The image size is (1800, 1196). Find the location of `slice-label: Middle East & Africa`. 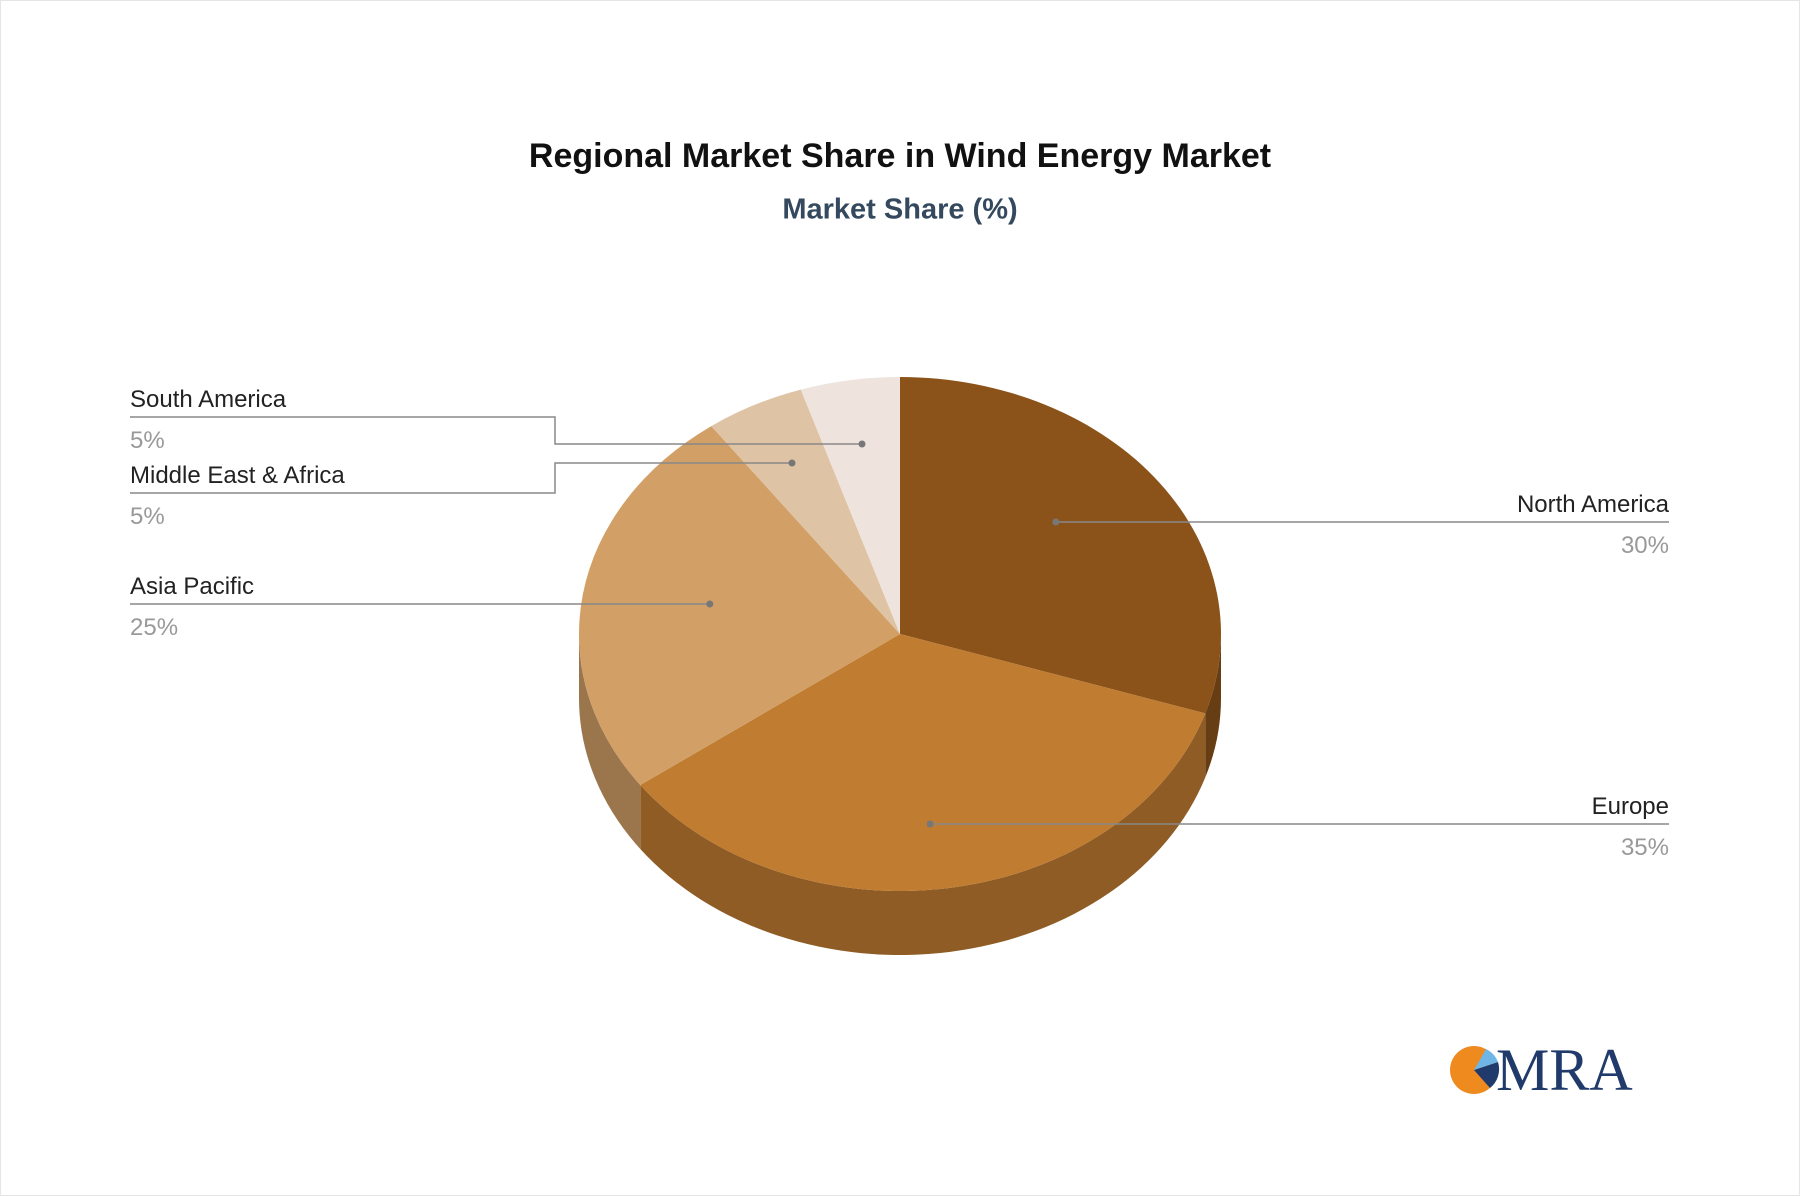

slice-label: Middle East & Africa is located at coordinates (237, 475).